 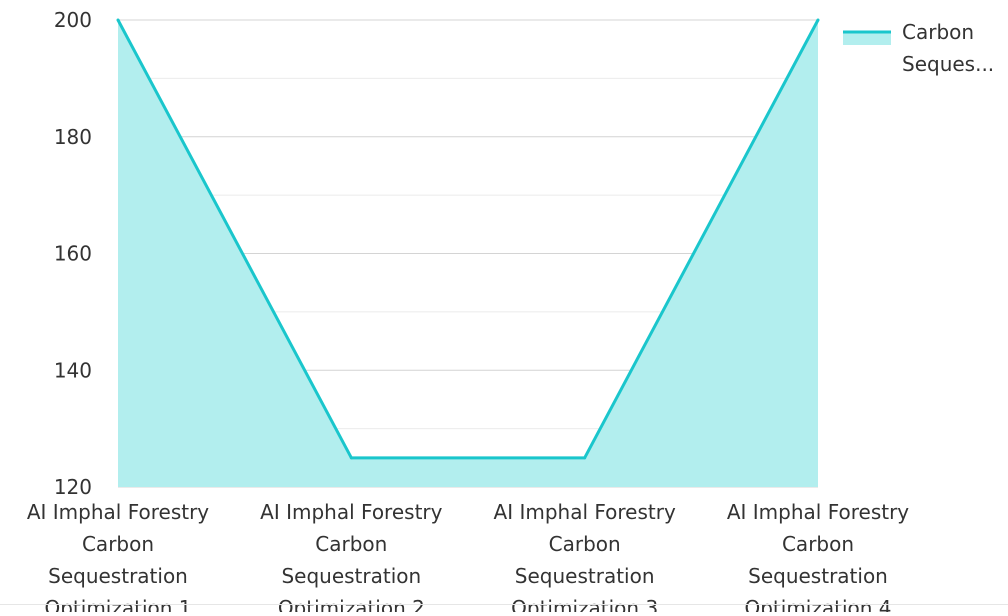 What do you see at coordinates (73, 137) in the screenshot?
I see `y-tick-label: 180` at bounding box center [73, 137].